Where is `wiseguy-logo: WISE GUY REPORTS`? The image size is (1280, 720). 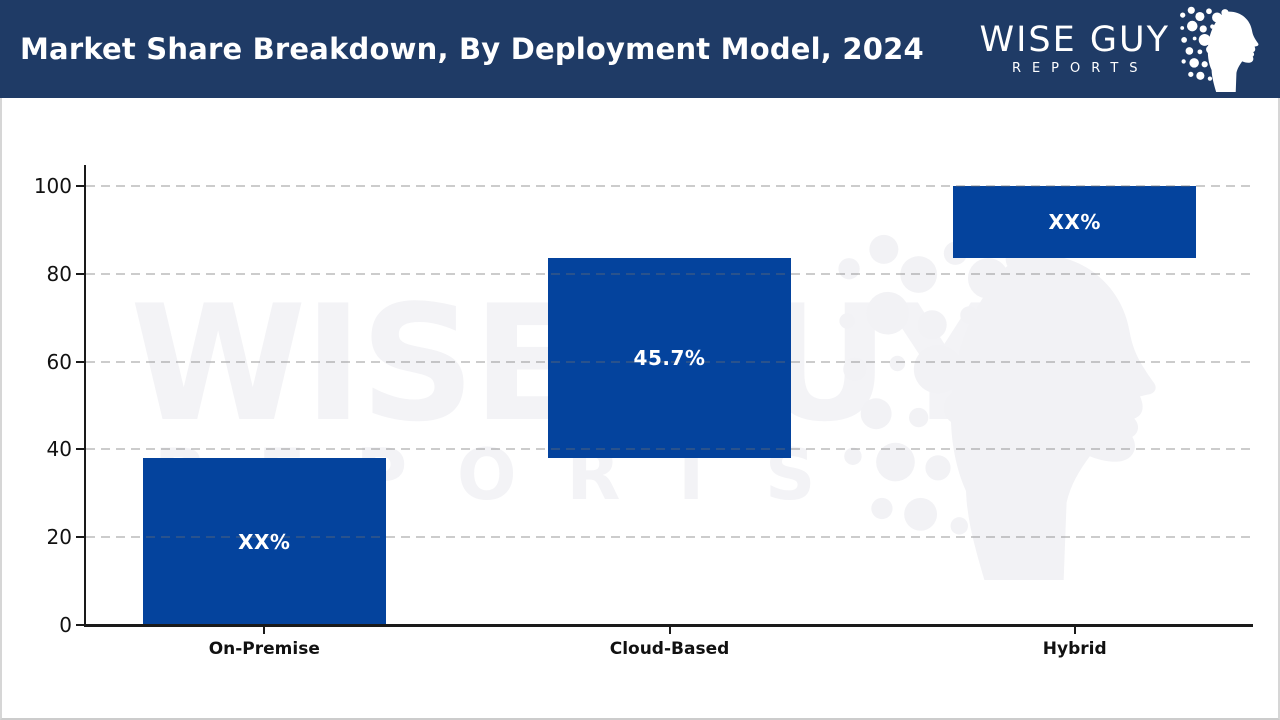 wiseguy-logo: WISE GUY REPORTS is located at coordinates (1120, 49).